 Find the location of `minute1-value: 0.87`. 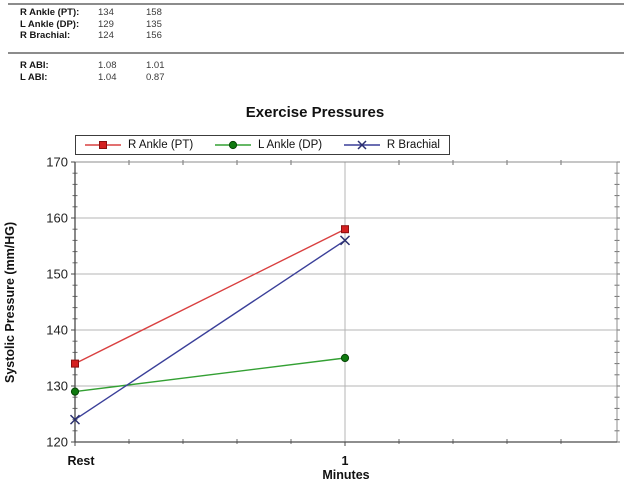

minute1-value: 0.87 is located at coordinates (155, 77).